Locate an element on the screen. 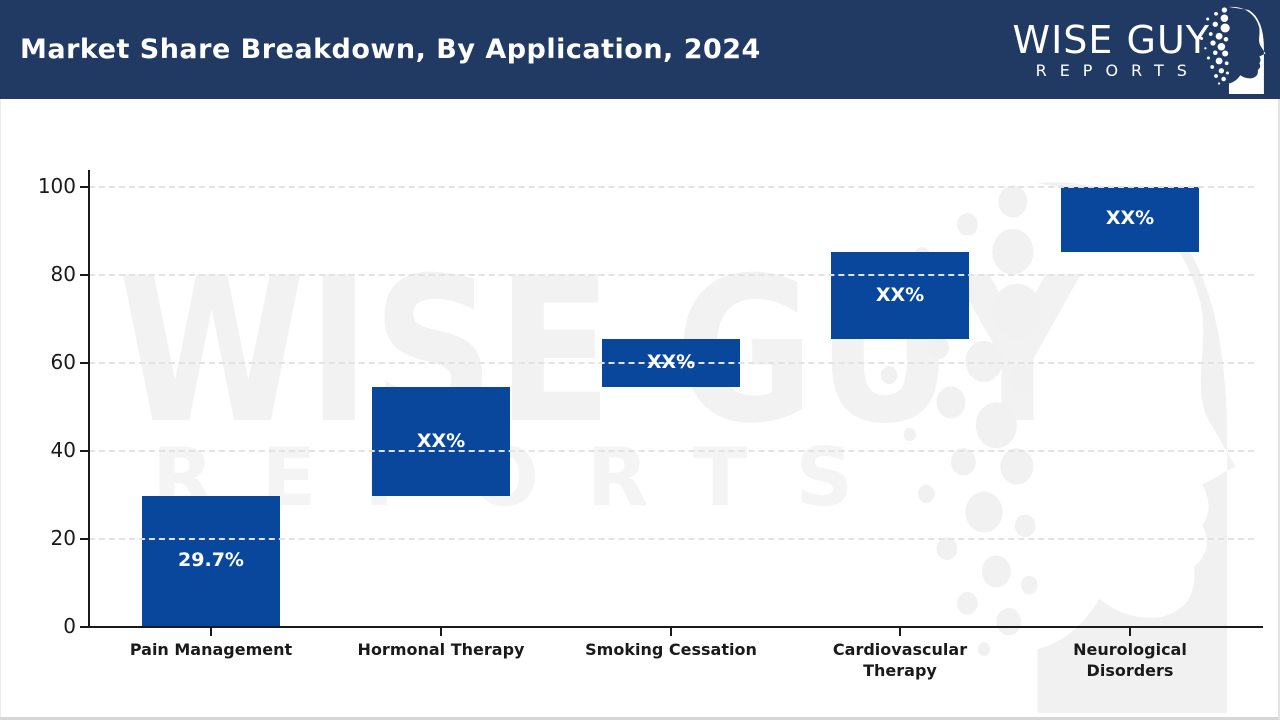 Image resolution: width=1280 pixels, height=720 pixels. bar-value-label: 29.7% is located at coordinates (211, 560).